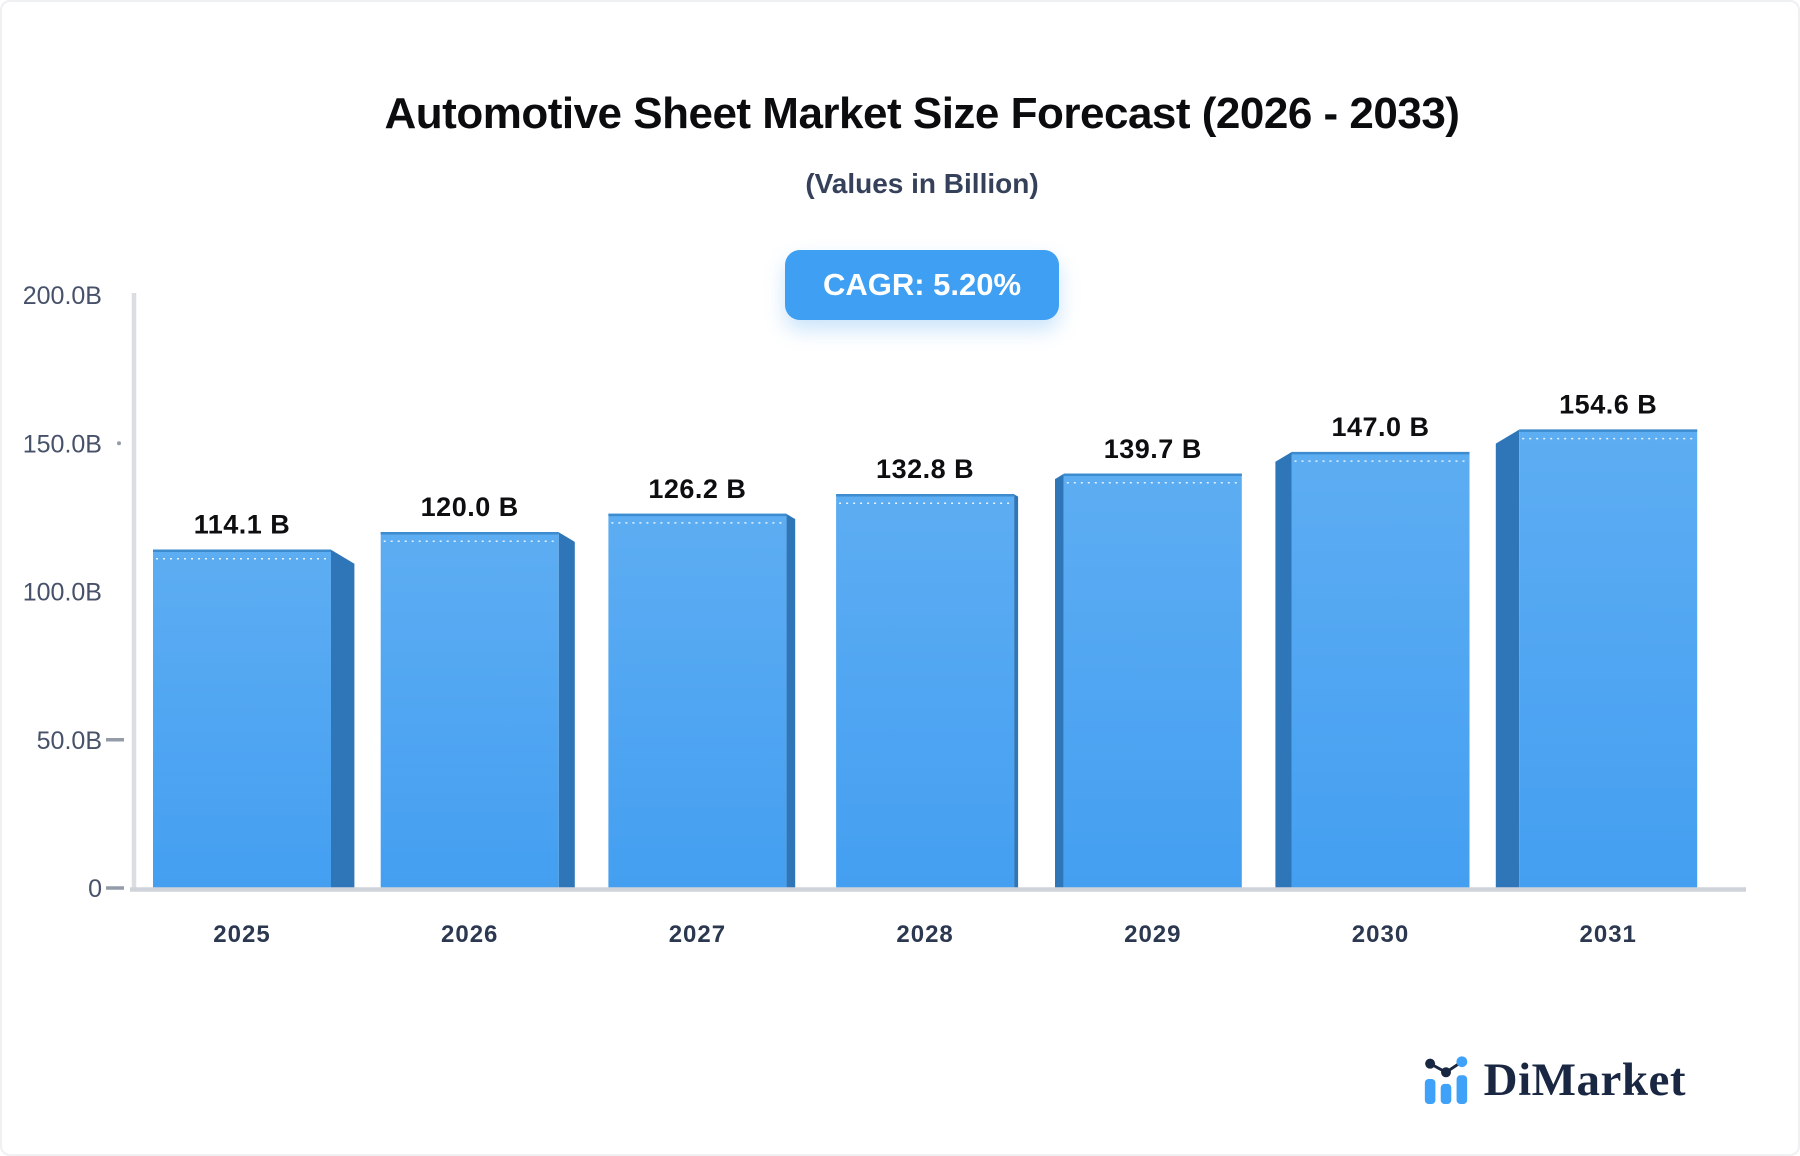  What do you see at coordinates (62, 444) in the screenshot?
I see `y-axis-label: 150.0B` at bounding box center [62, 444].